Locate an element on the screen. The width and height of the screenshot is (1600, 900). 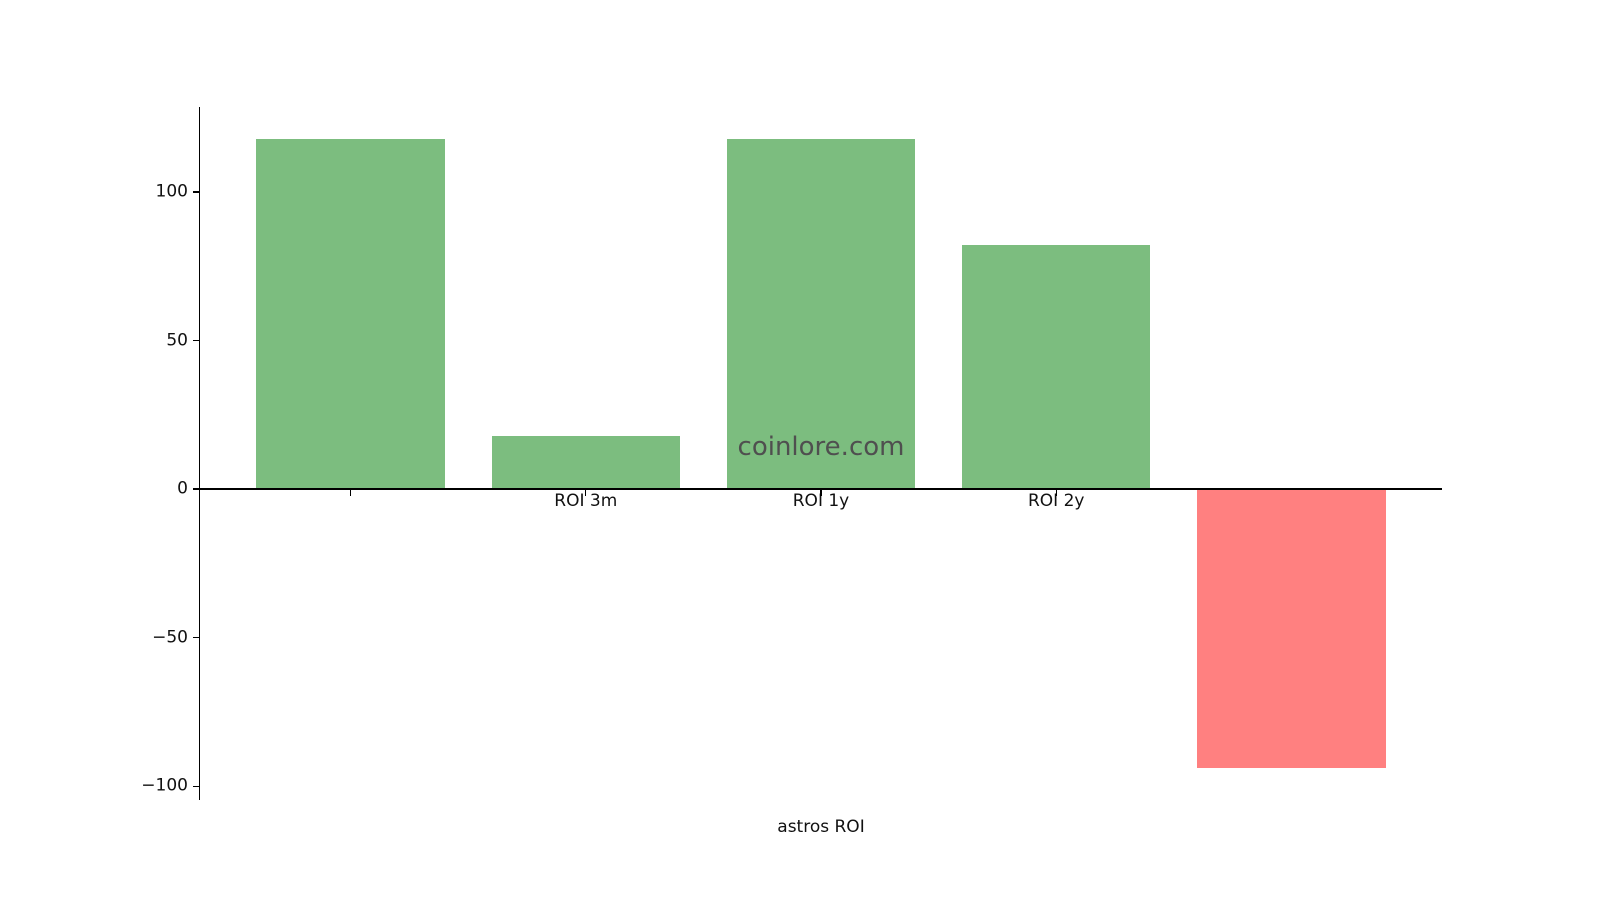
x-tick-label-roi-2y: ROI 2y is located at coordinates (1056, 501).